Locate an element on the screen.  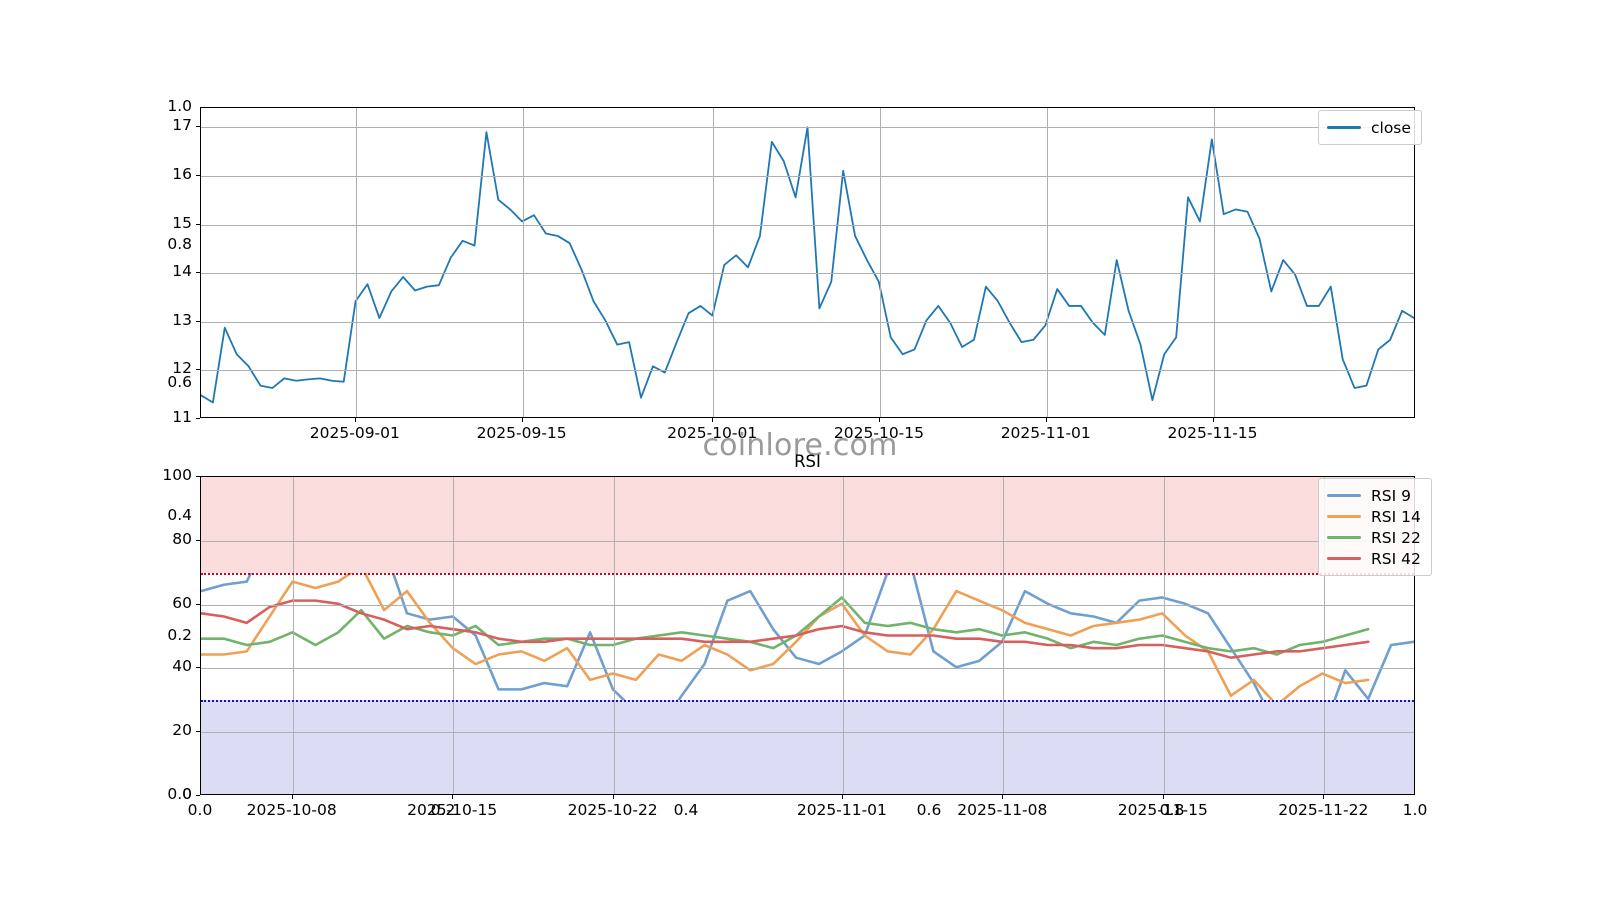
price-y-tick-label: 14 is located at coordinates (182, 271).